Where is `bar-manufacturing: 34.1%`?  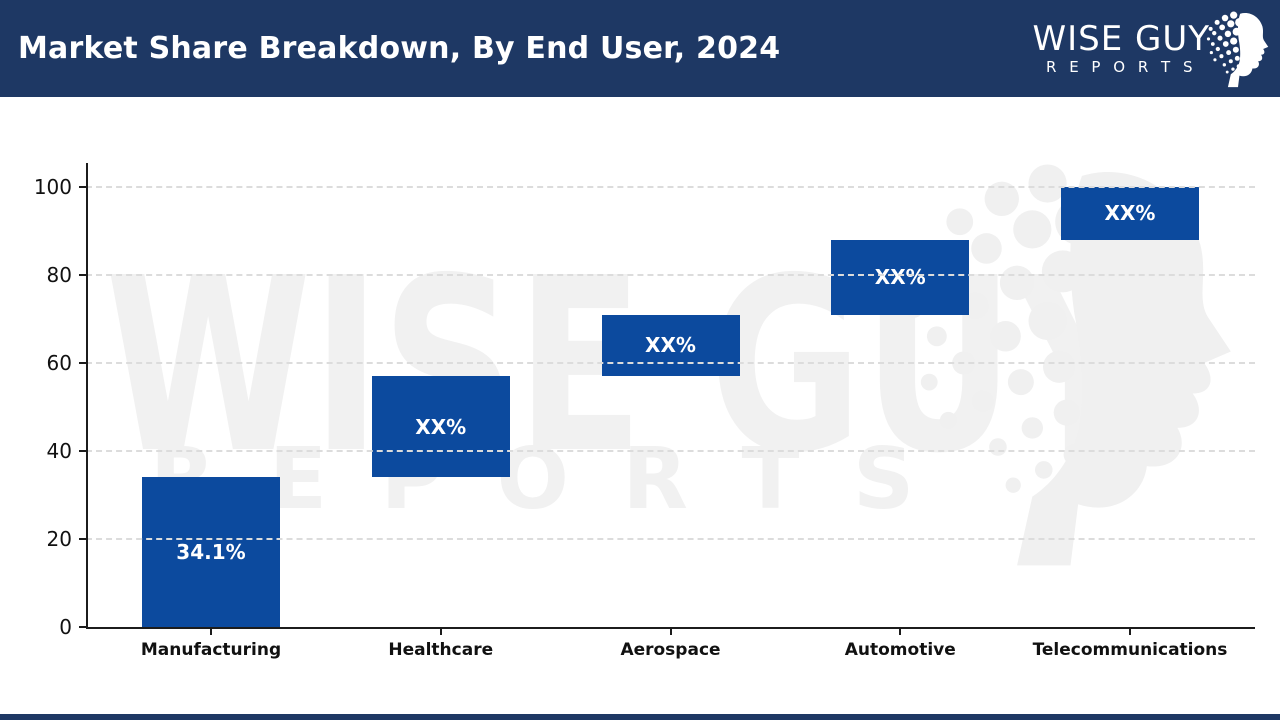 bar-manufacturing: 34.1% is located at coordinates (211, 551).